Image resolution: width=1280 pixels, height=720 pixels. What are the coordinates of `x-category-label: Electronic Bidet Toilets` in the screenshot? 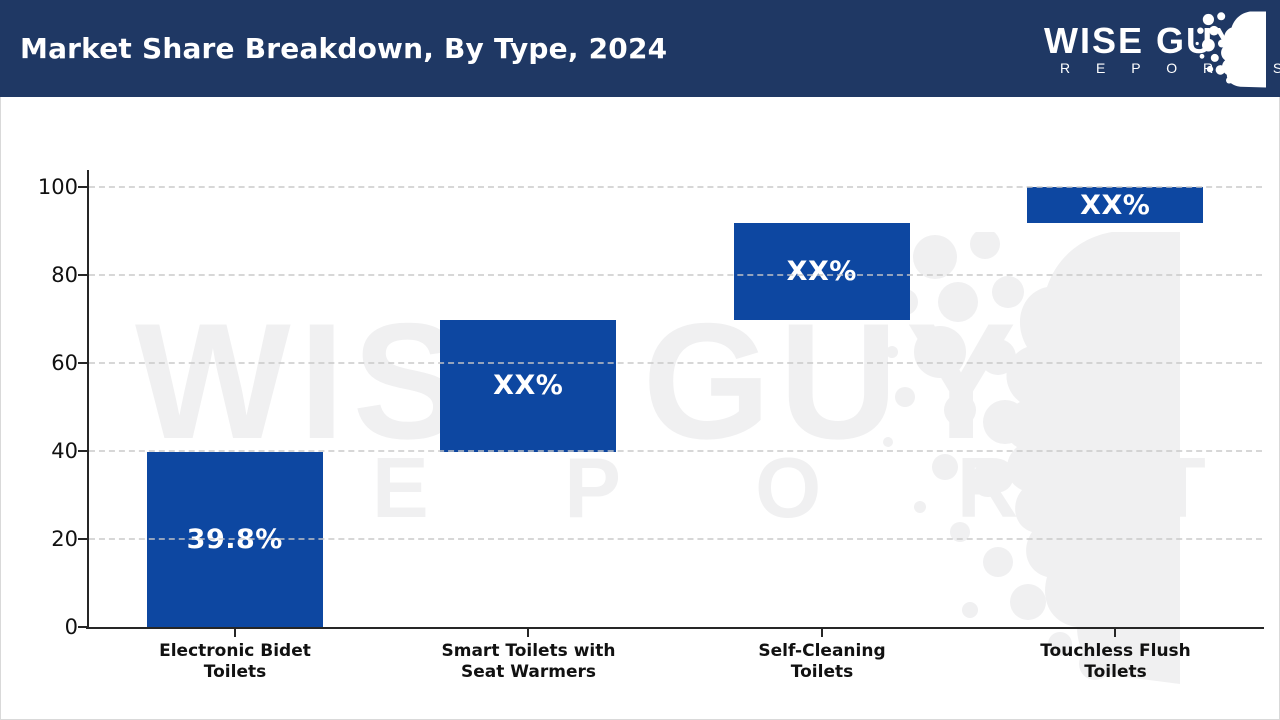 It's located at (235, 662).